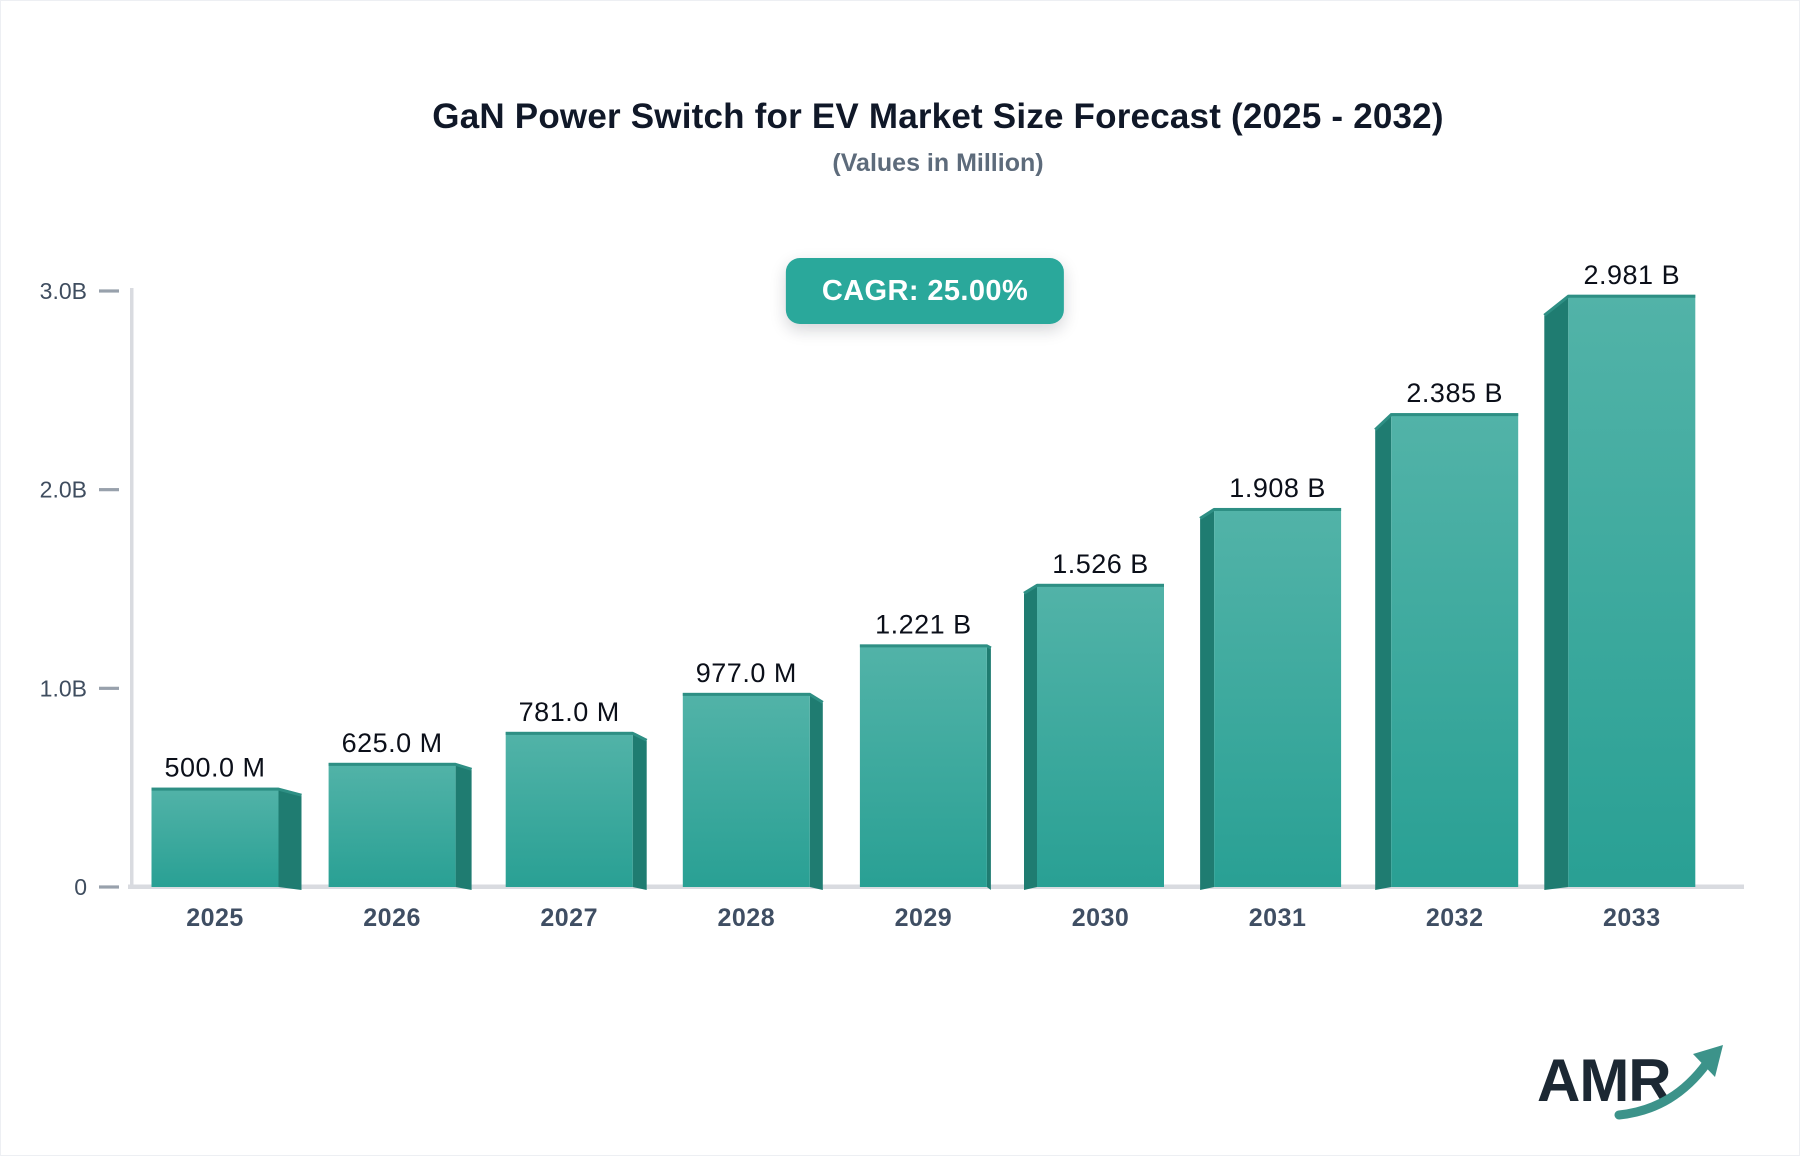  Describe the element at coordinates (1278, 918) in the screenshot. I see `x-axis-label: 2031` at that location.